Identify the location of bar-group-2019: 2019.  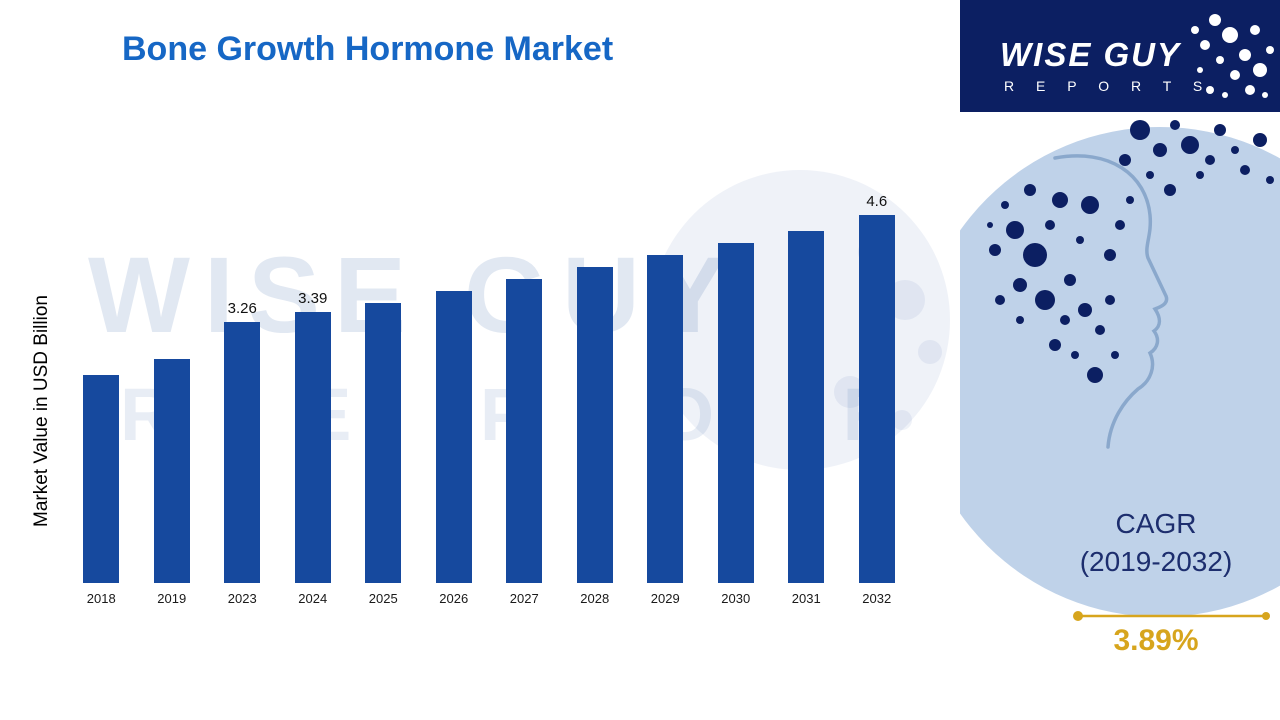
(172, 388).